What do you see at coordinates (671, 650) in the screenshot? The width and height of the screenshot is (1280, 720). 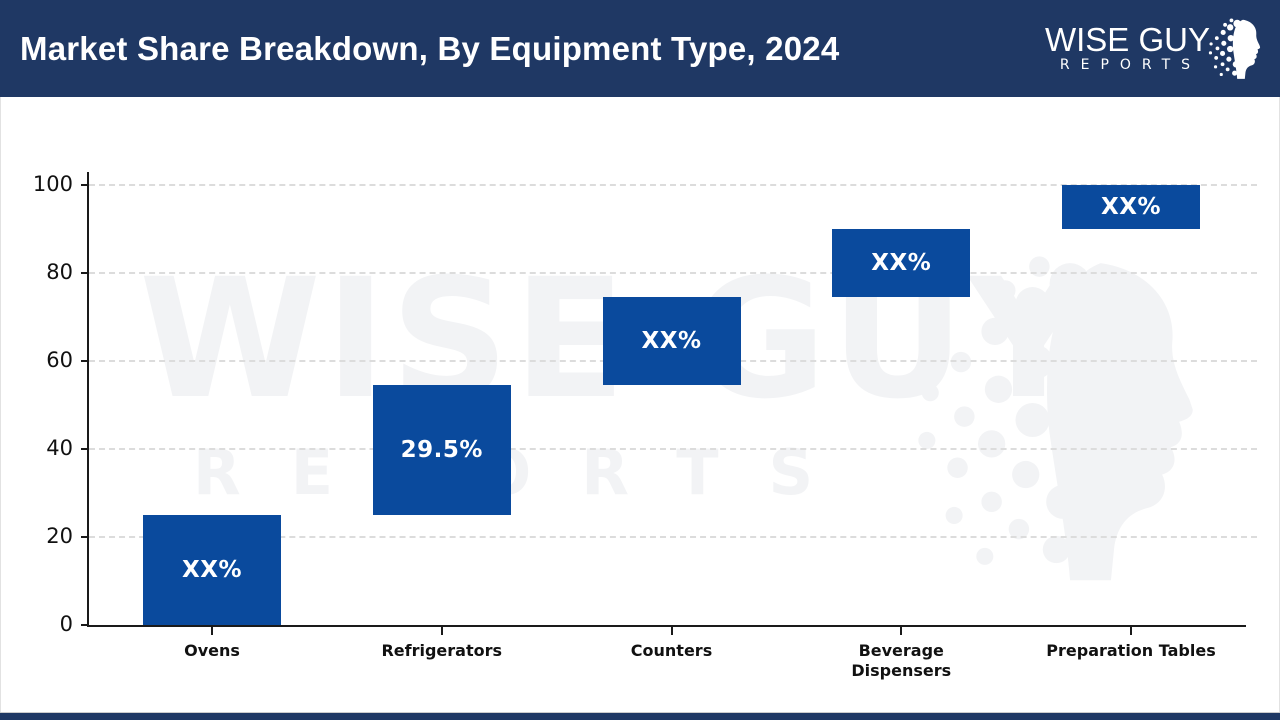 I see `x-category-label-counters: Counters` at bounding box center [671, 650].